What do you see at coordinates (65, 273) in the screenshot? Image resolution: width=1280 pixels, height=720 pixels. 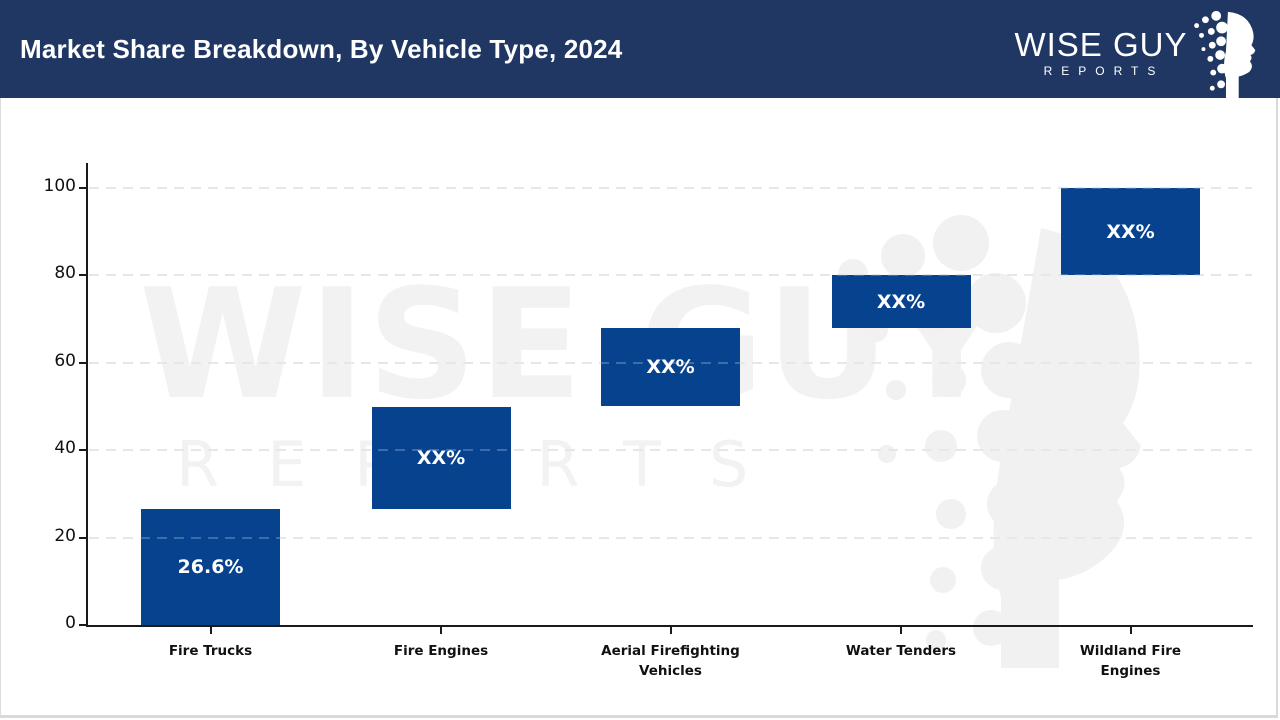 I see `y-tick-label: 80` at bounding box center [65, 273].